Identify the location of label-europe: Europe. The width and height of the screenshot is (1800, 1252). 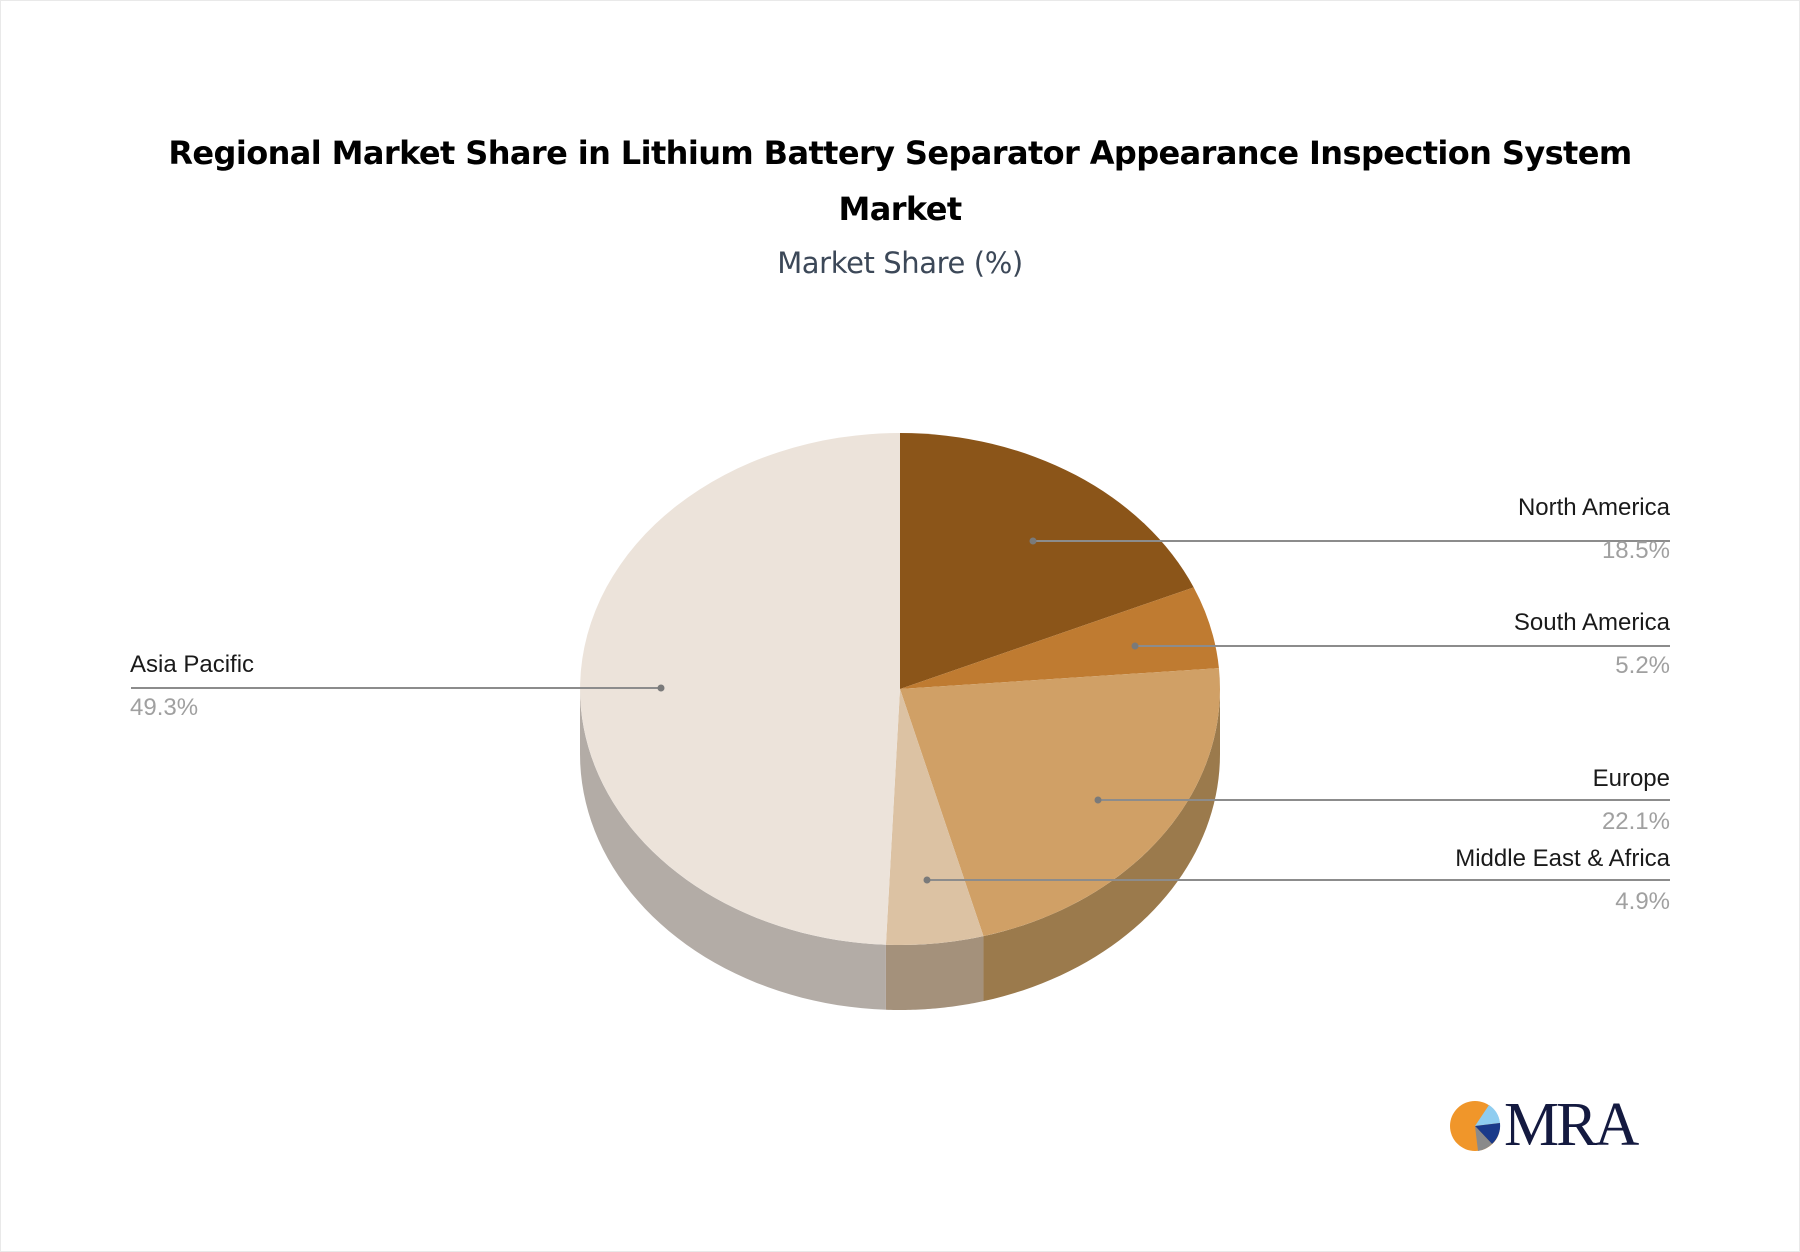
(1631, 778).